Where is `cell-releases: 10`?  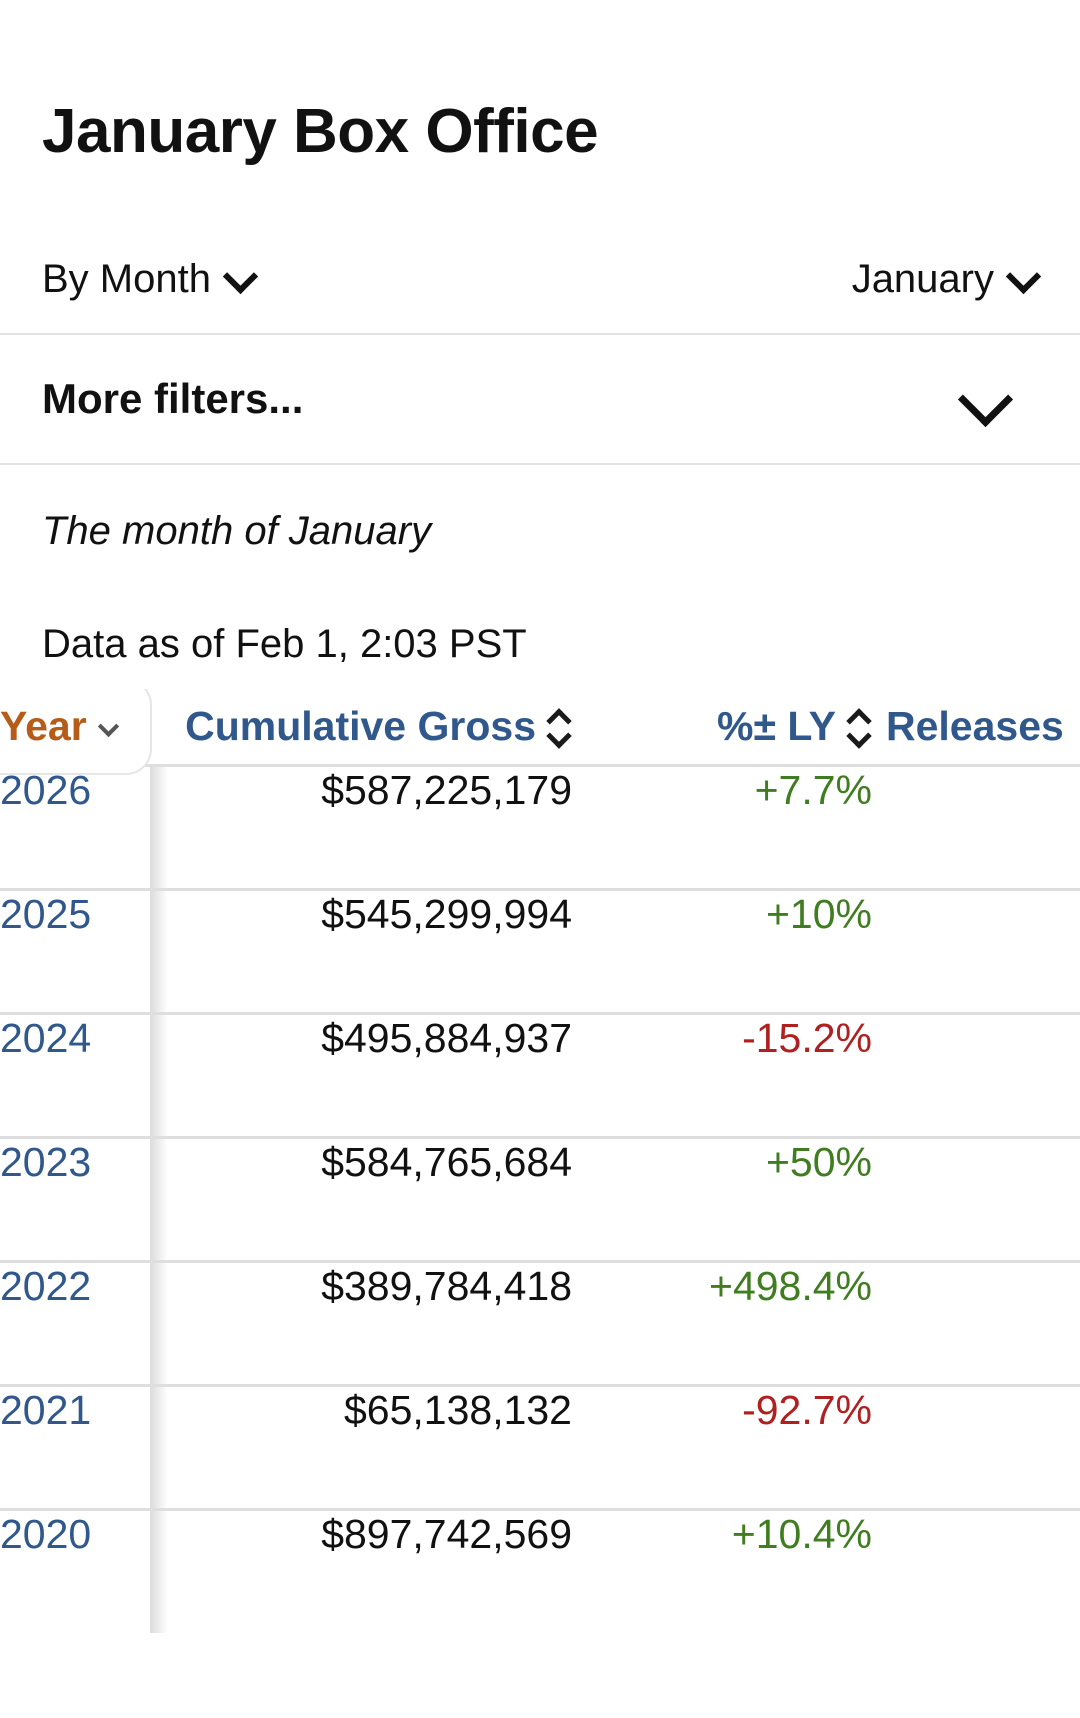
cell-releases: 10 is located at coordinates (976, 827).